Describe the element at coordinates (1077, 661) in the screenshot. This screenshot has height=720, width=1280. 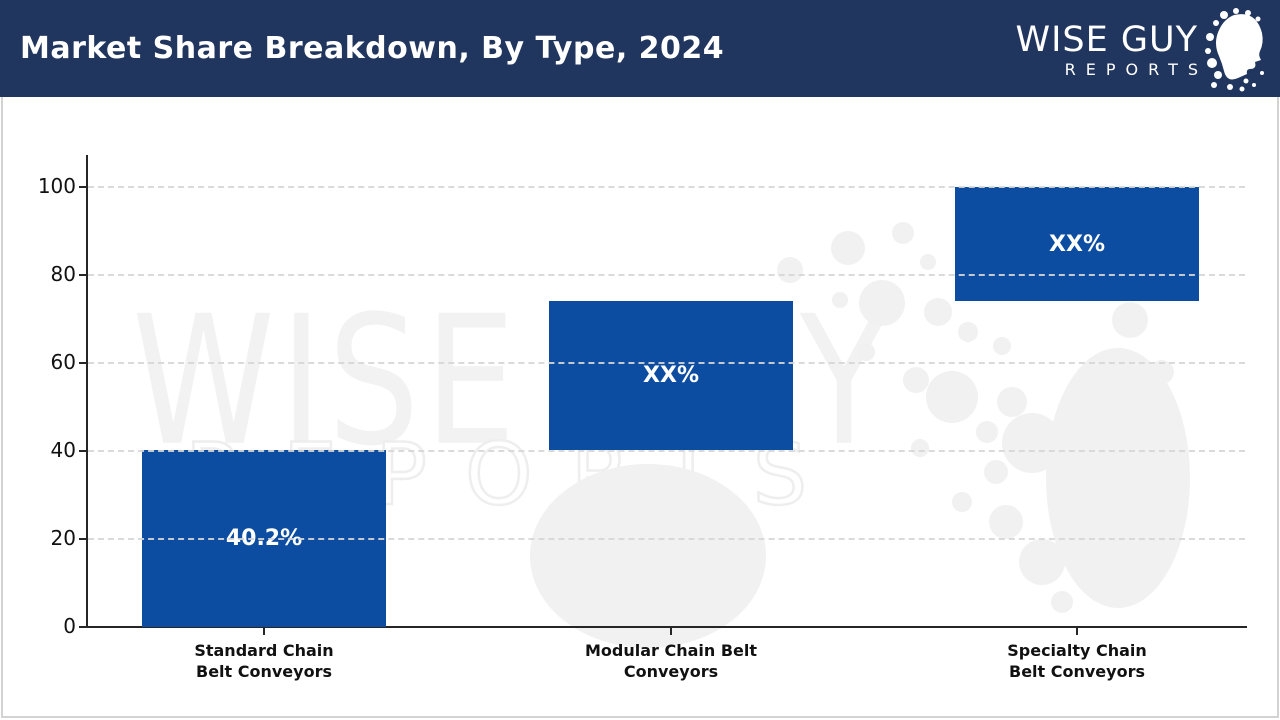
I see `x-category-label: Specialty Chain Belt Conveyors` at that location.